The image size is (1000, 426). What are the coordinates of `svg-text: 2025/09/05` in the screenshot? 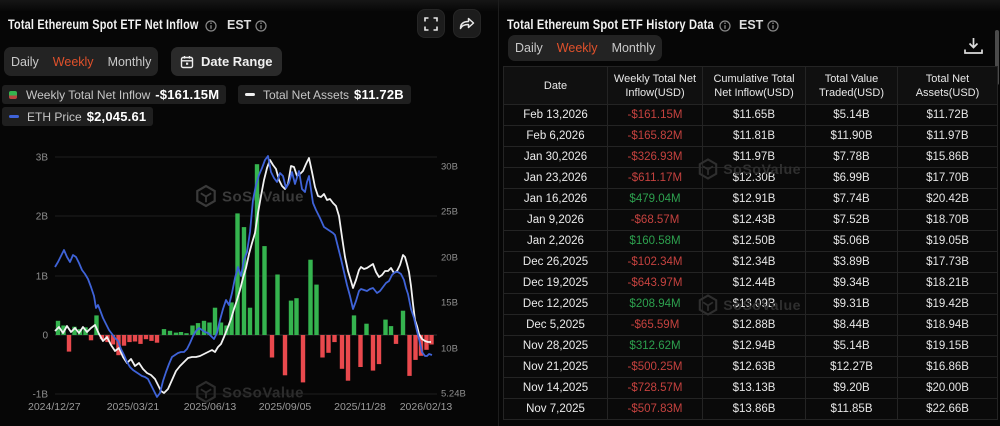 It's located at (285, 407).